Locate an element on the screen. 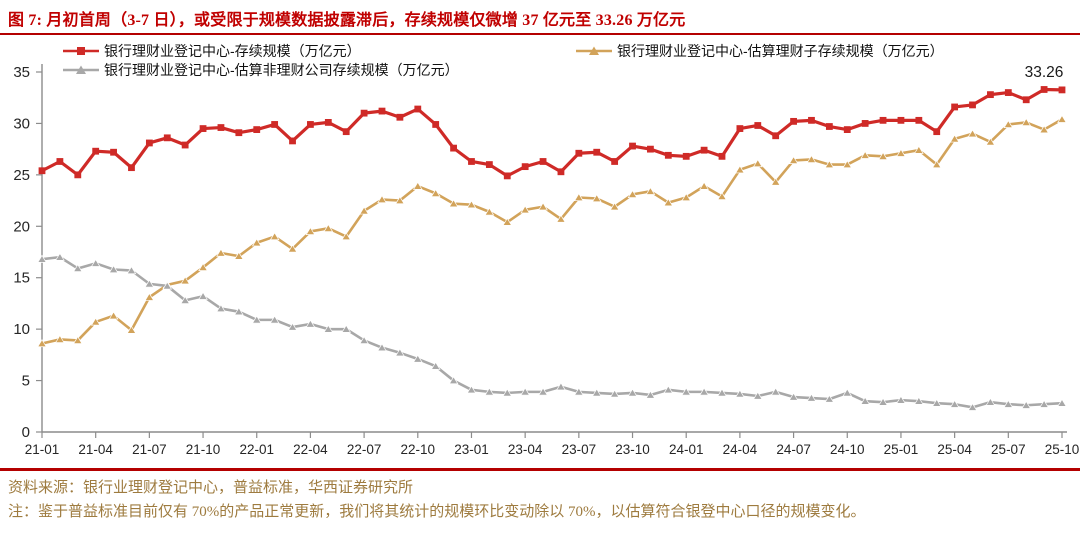 This screenshot has height=550, width=1080. legend-item-licaizi-estimate: 银行理财业登记中心-估算理财子存续规模（万亿元） is located at coordinates (759, 51).